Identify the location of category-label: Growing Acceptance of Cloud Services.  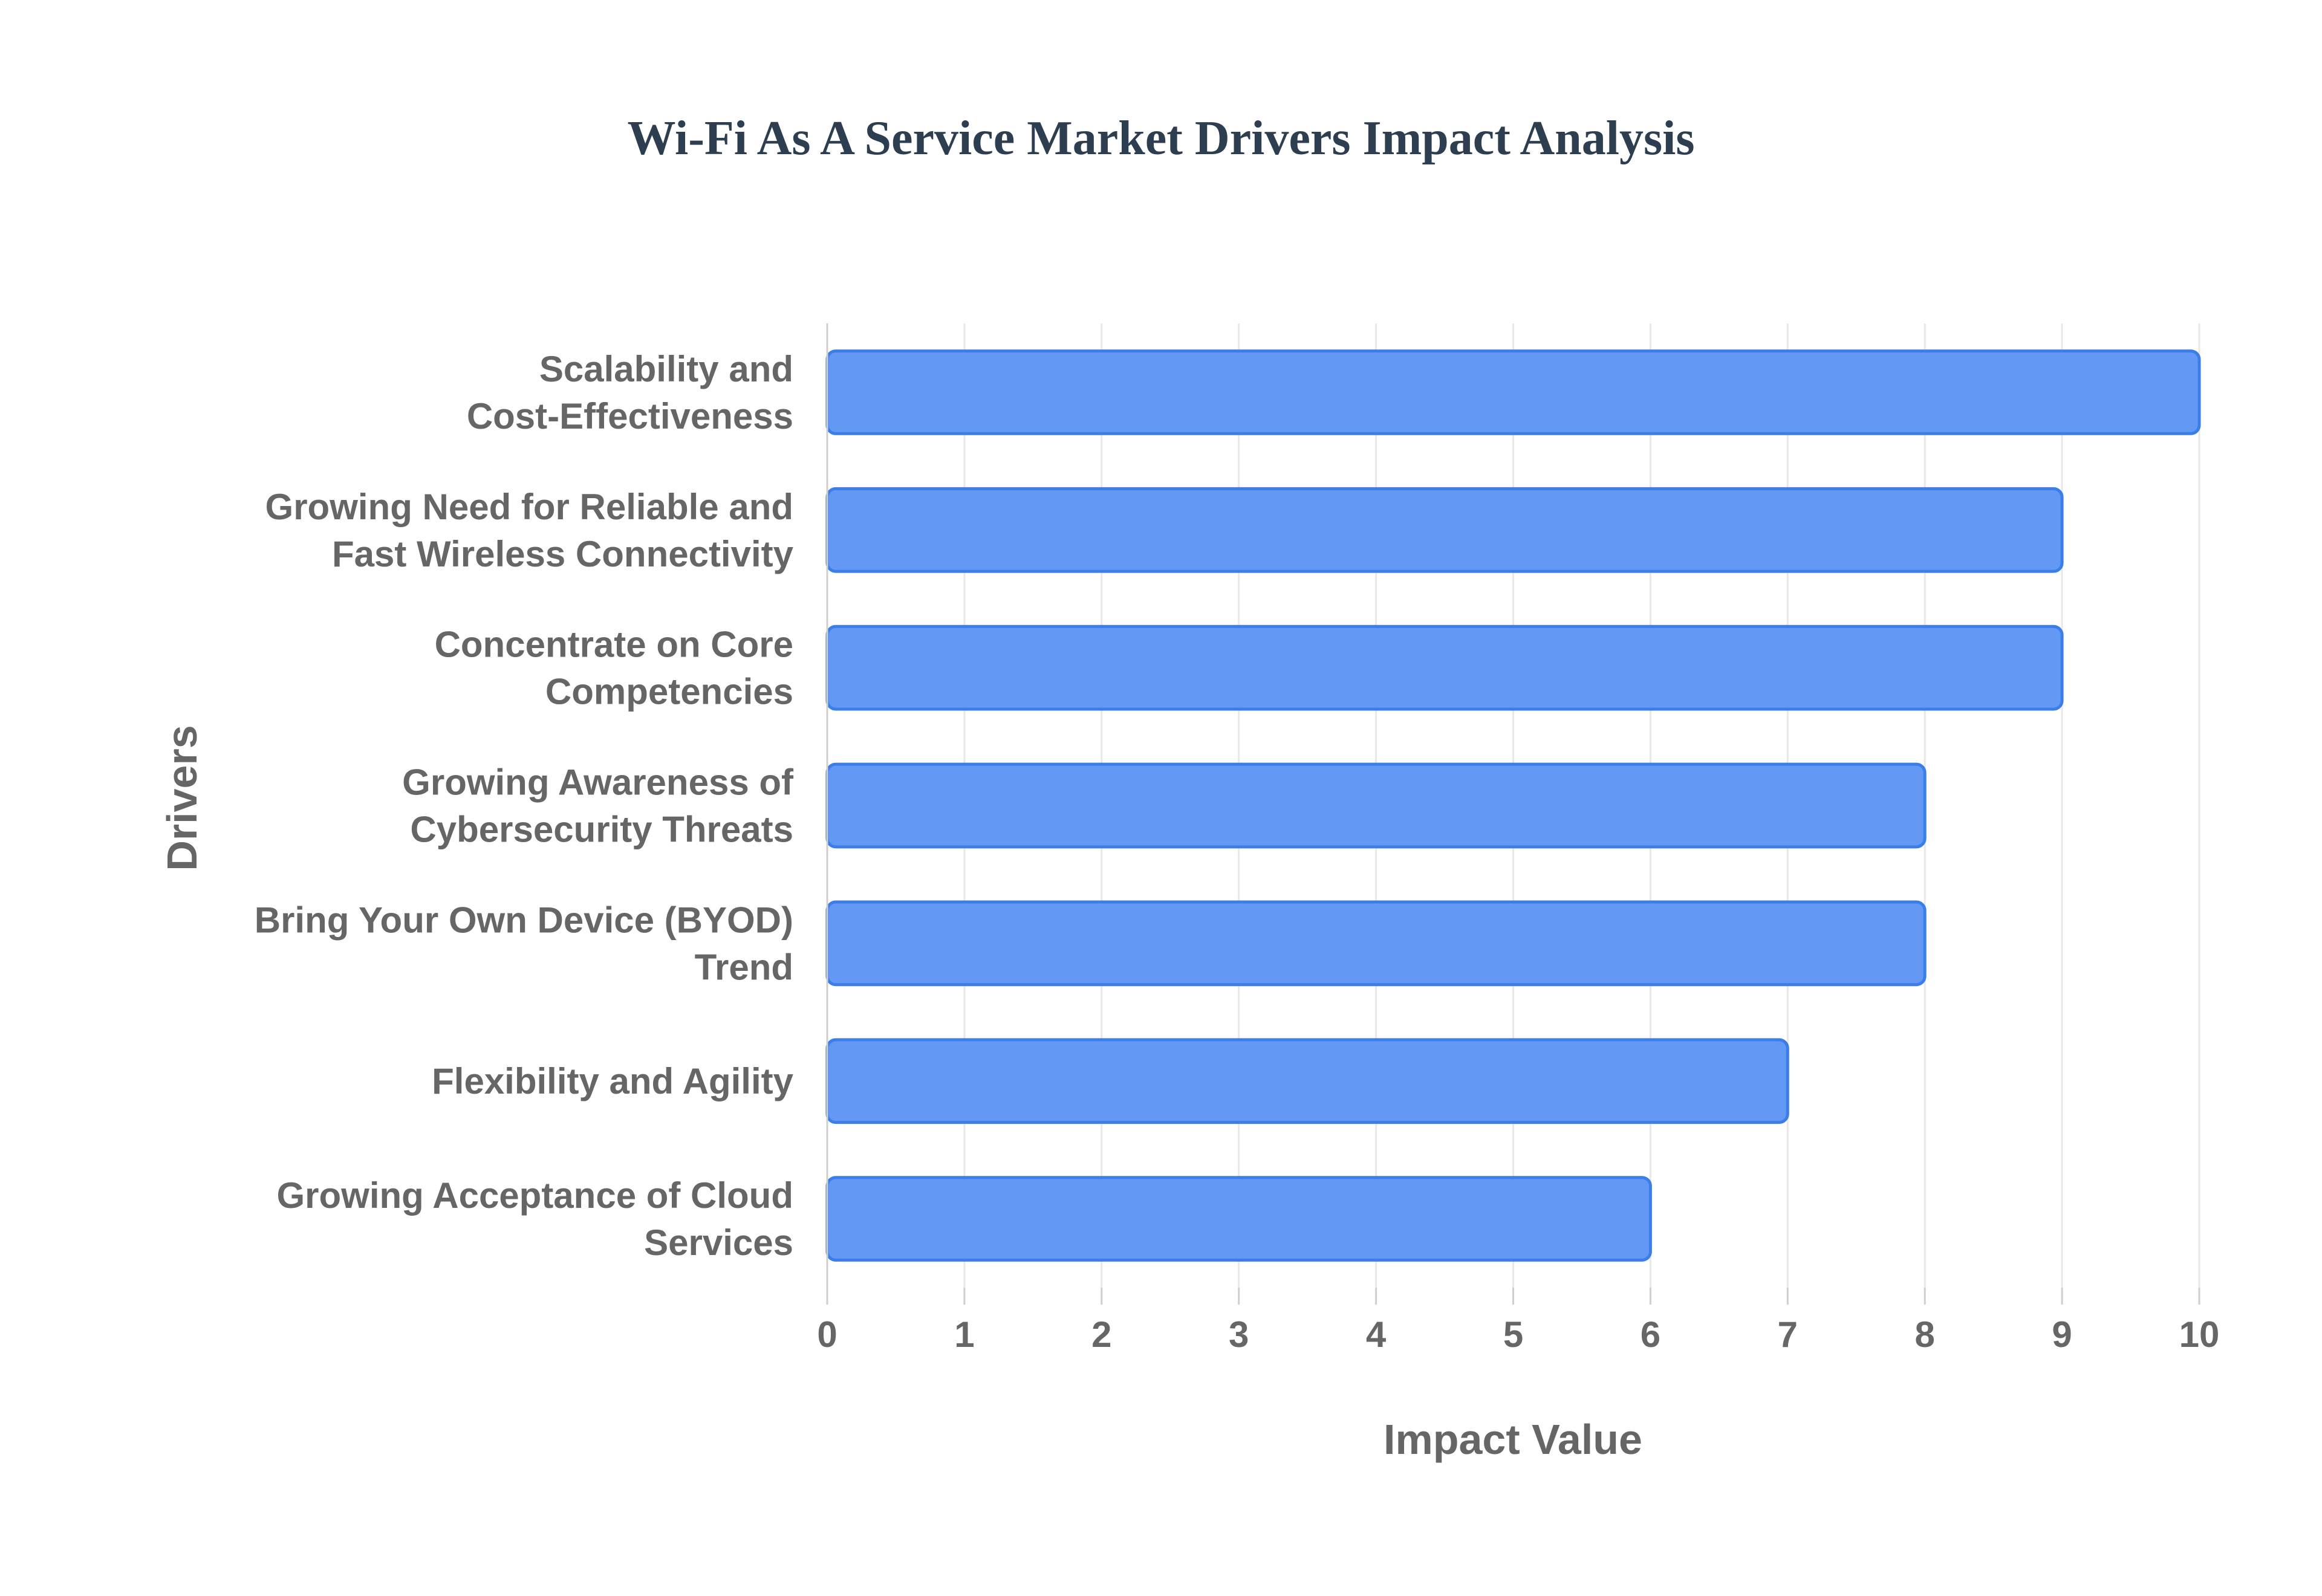
(534, 1219).